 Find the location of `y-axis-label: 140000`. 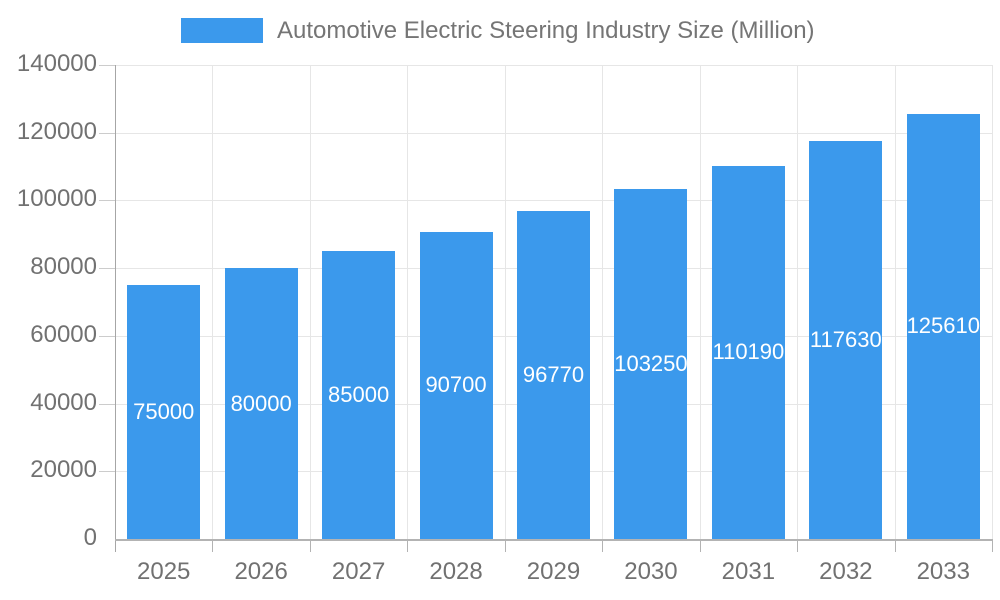

y-axis-label: 140000 is located at coordinates (56, 63).